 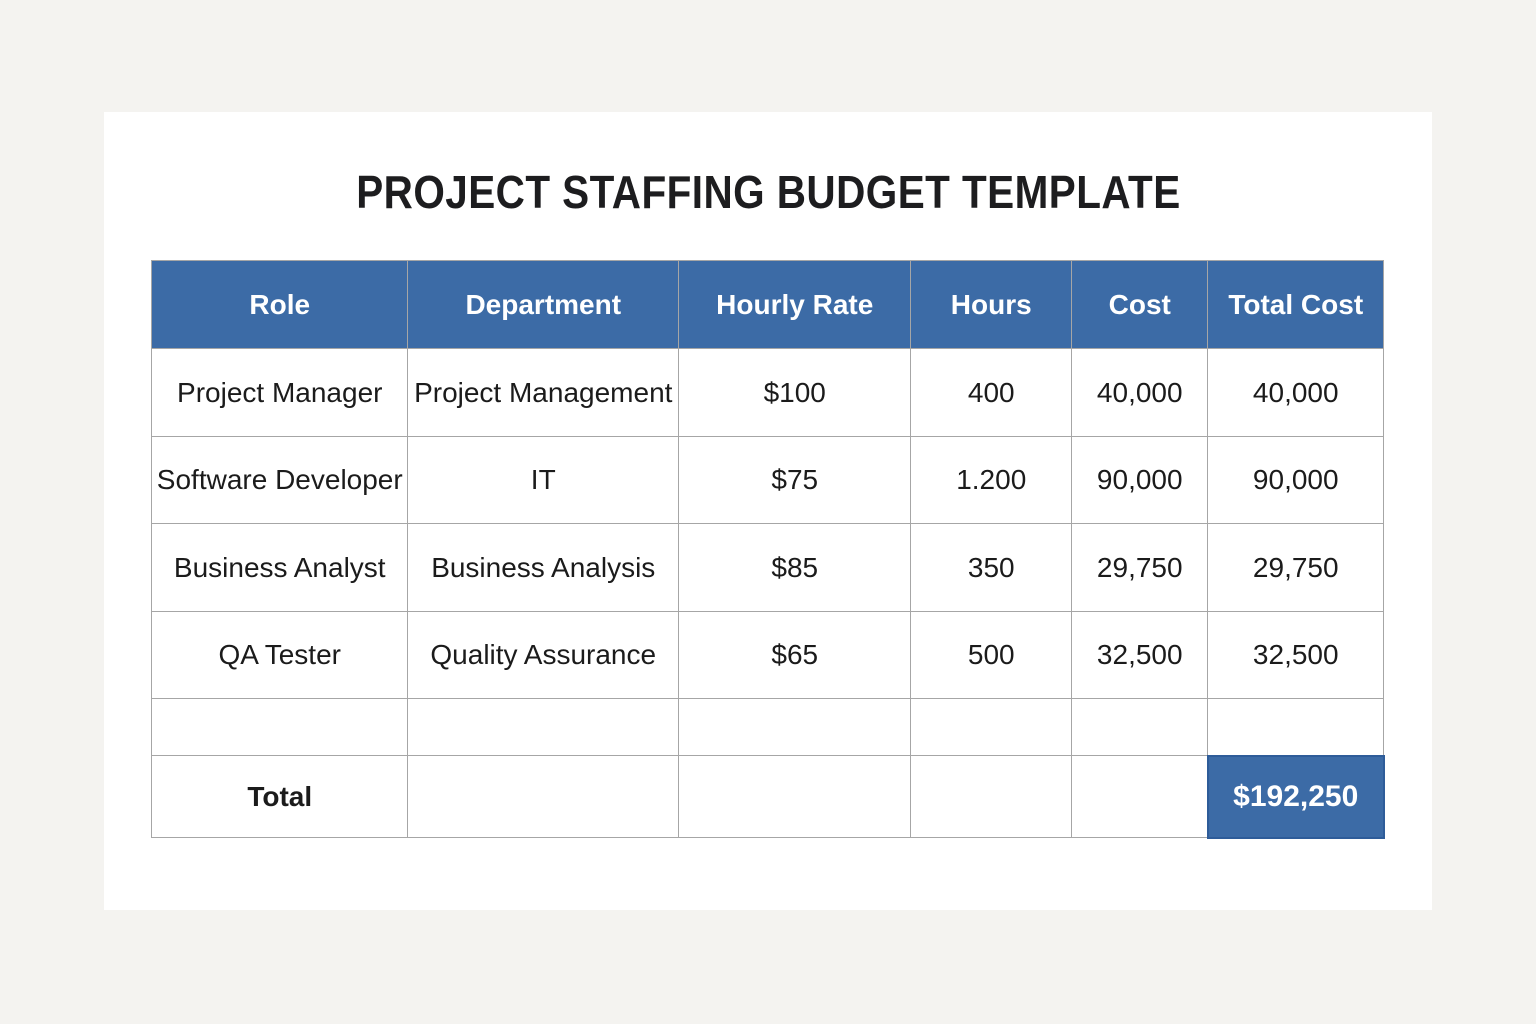 I want to click on cell-department: Quality Assurance, so click(x=543, y=655).